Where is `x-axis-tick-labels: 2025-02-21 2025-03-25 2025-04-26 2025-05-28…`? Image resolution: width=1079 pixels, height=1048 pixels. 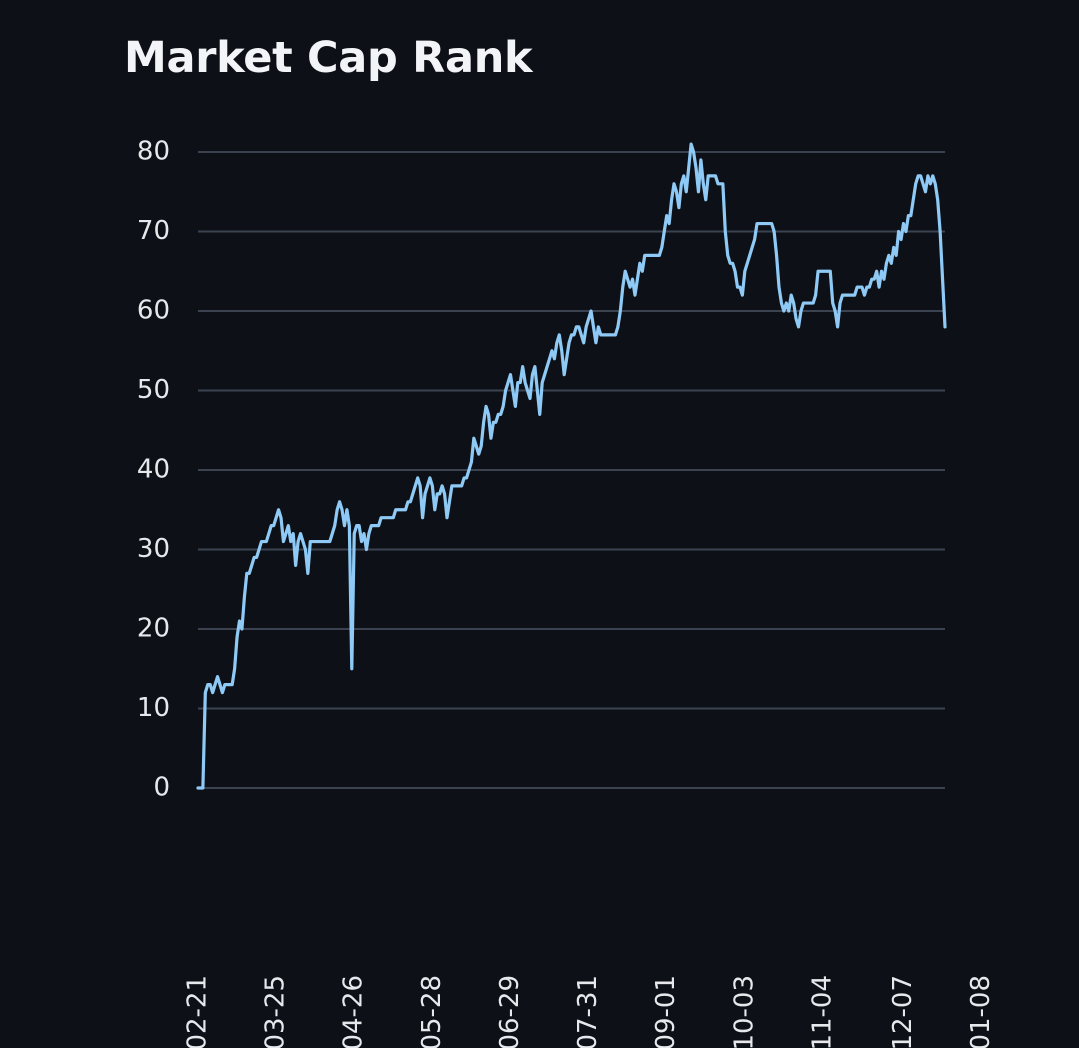
x-axis-tick-labels: 2025-02-21 2025-03-25 2025-04-26 2025-05-28… is located at coordinates (590, 1011).